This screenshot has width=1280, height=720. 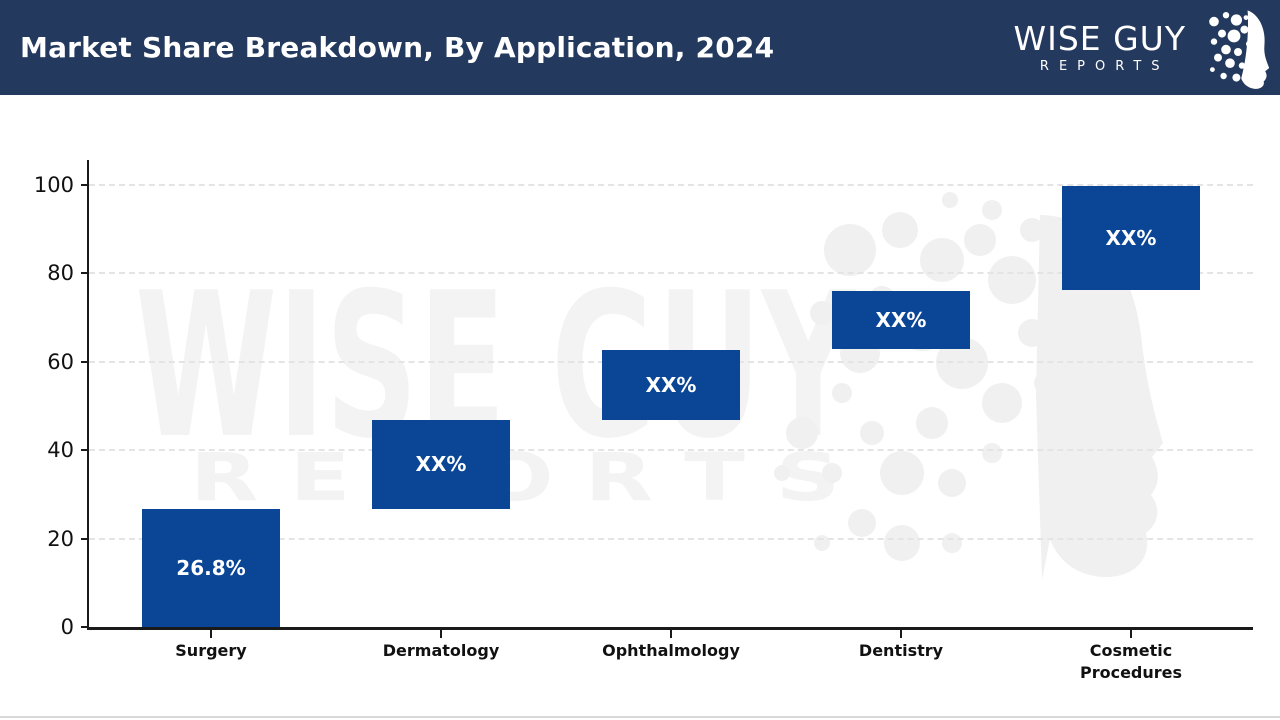 What do you see at coordinates (53, 185) in the screenshot?
I see `y-axis-tick-label: 100` at bounding box center [53, 185].